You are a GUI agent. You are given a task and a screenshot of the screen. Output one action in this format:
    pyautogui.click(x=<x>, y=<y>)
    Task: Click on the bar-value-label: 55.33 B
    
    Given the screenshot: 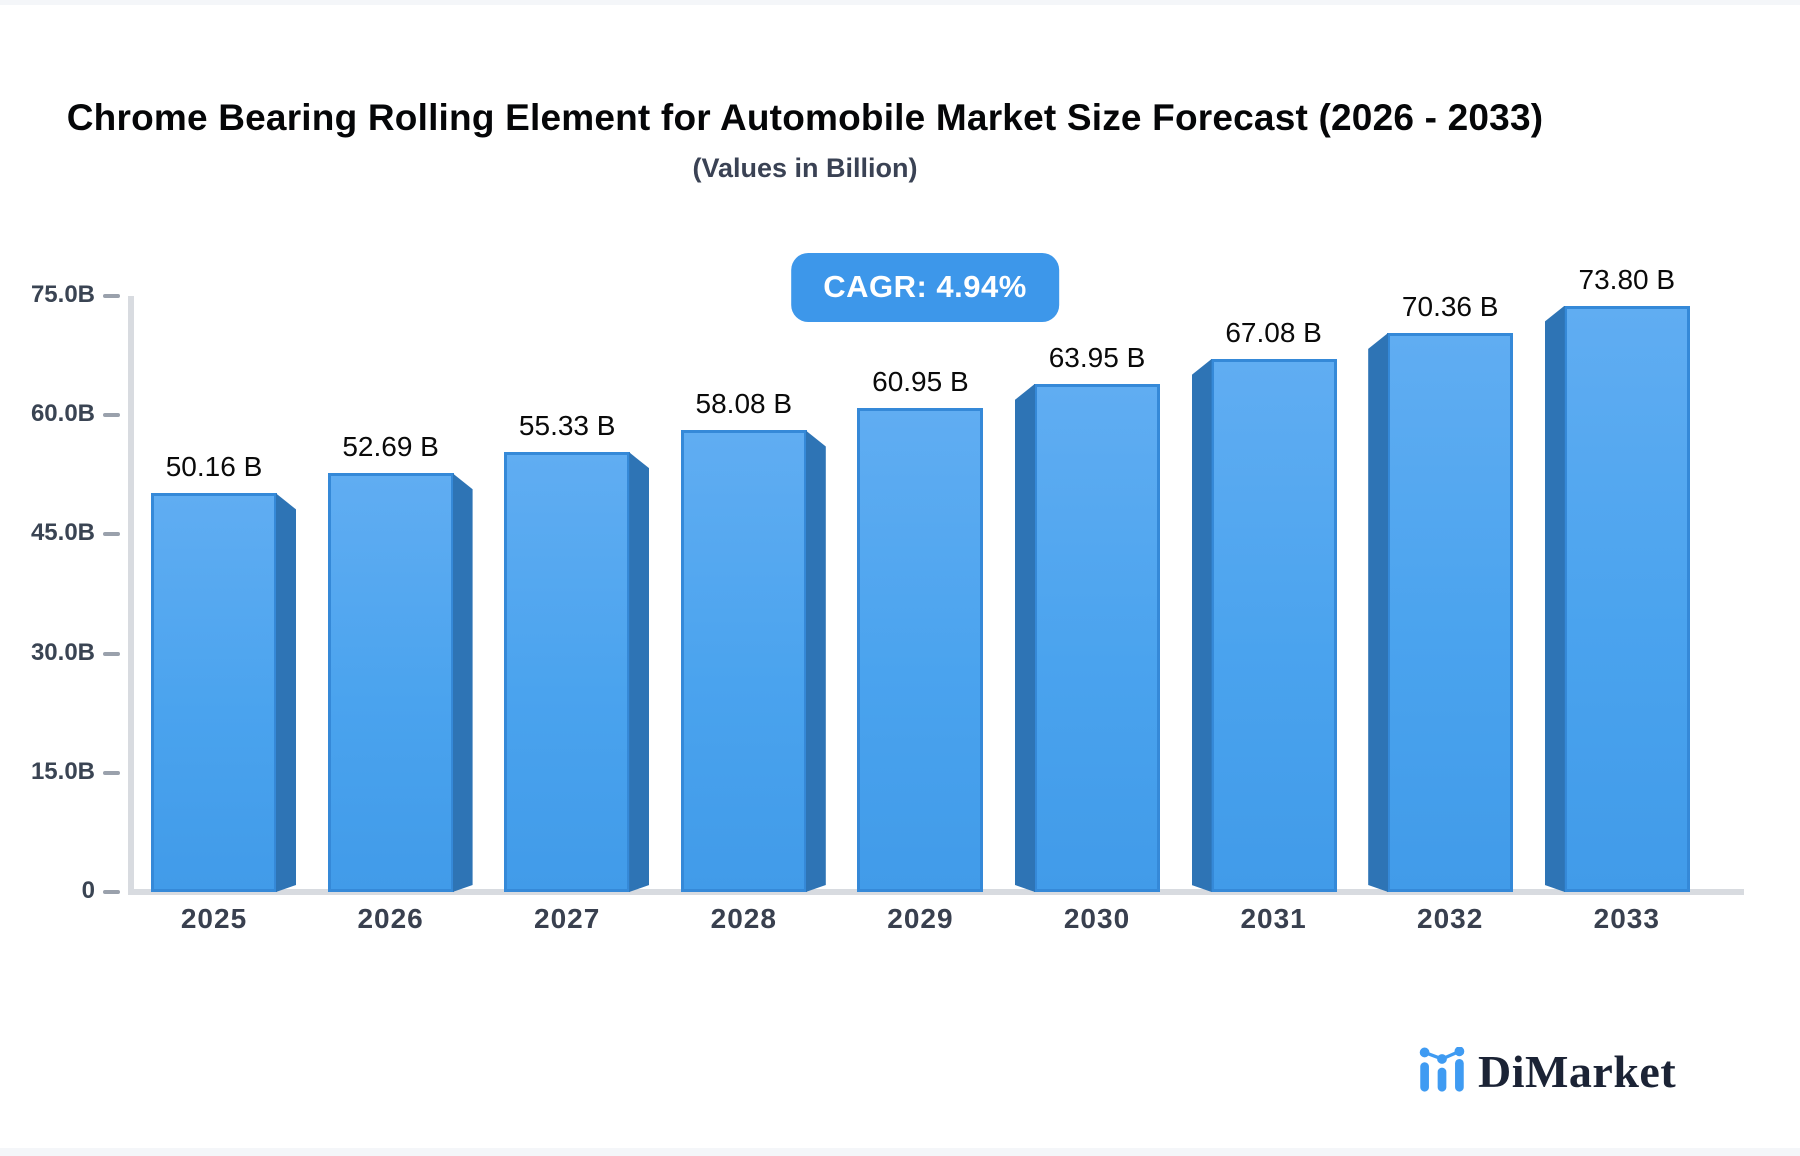 What is the action you would take?
    pyautogui.click(x=567, y=426)
    